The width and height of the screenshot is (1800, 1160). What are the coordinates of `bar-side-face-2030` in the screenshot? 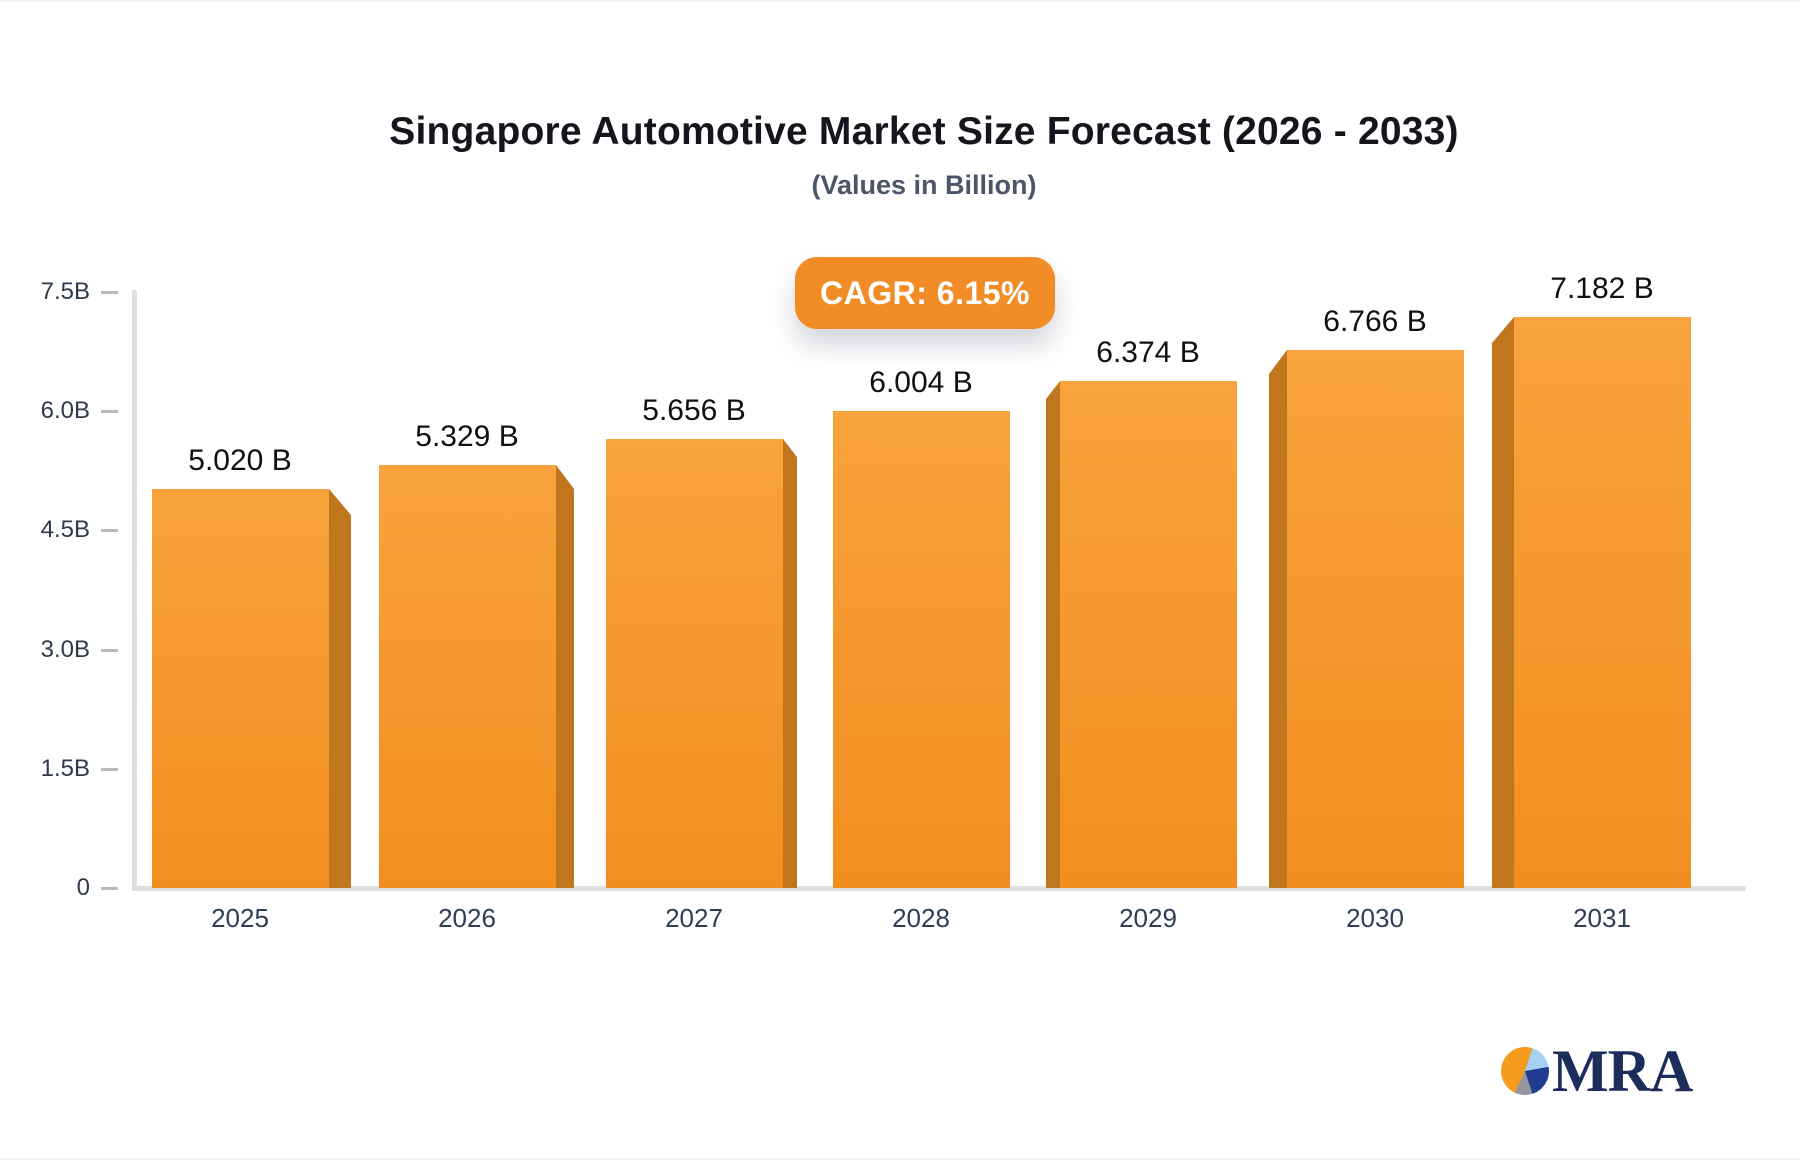 It's located at (1278, 619).